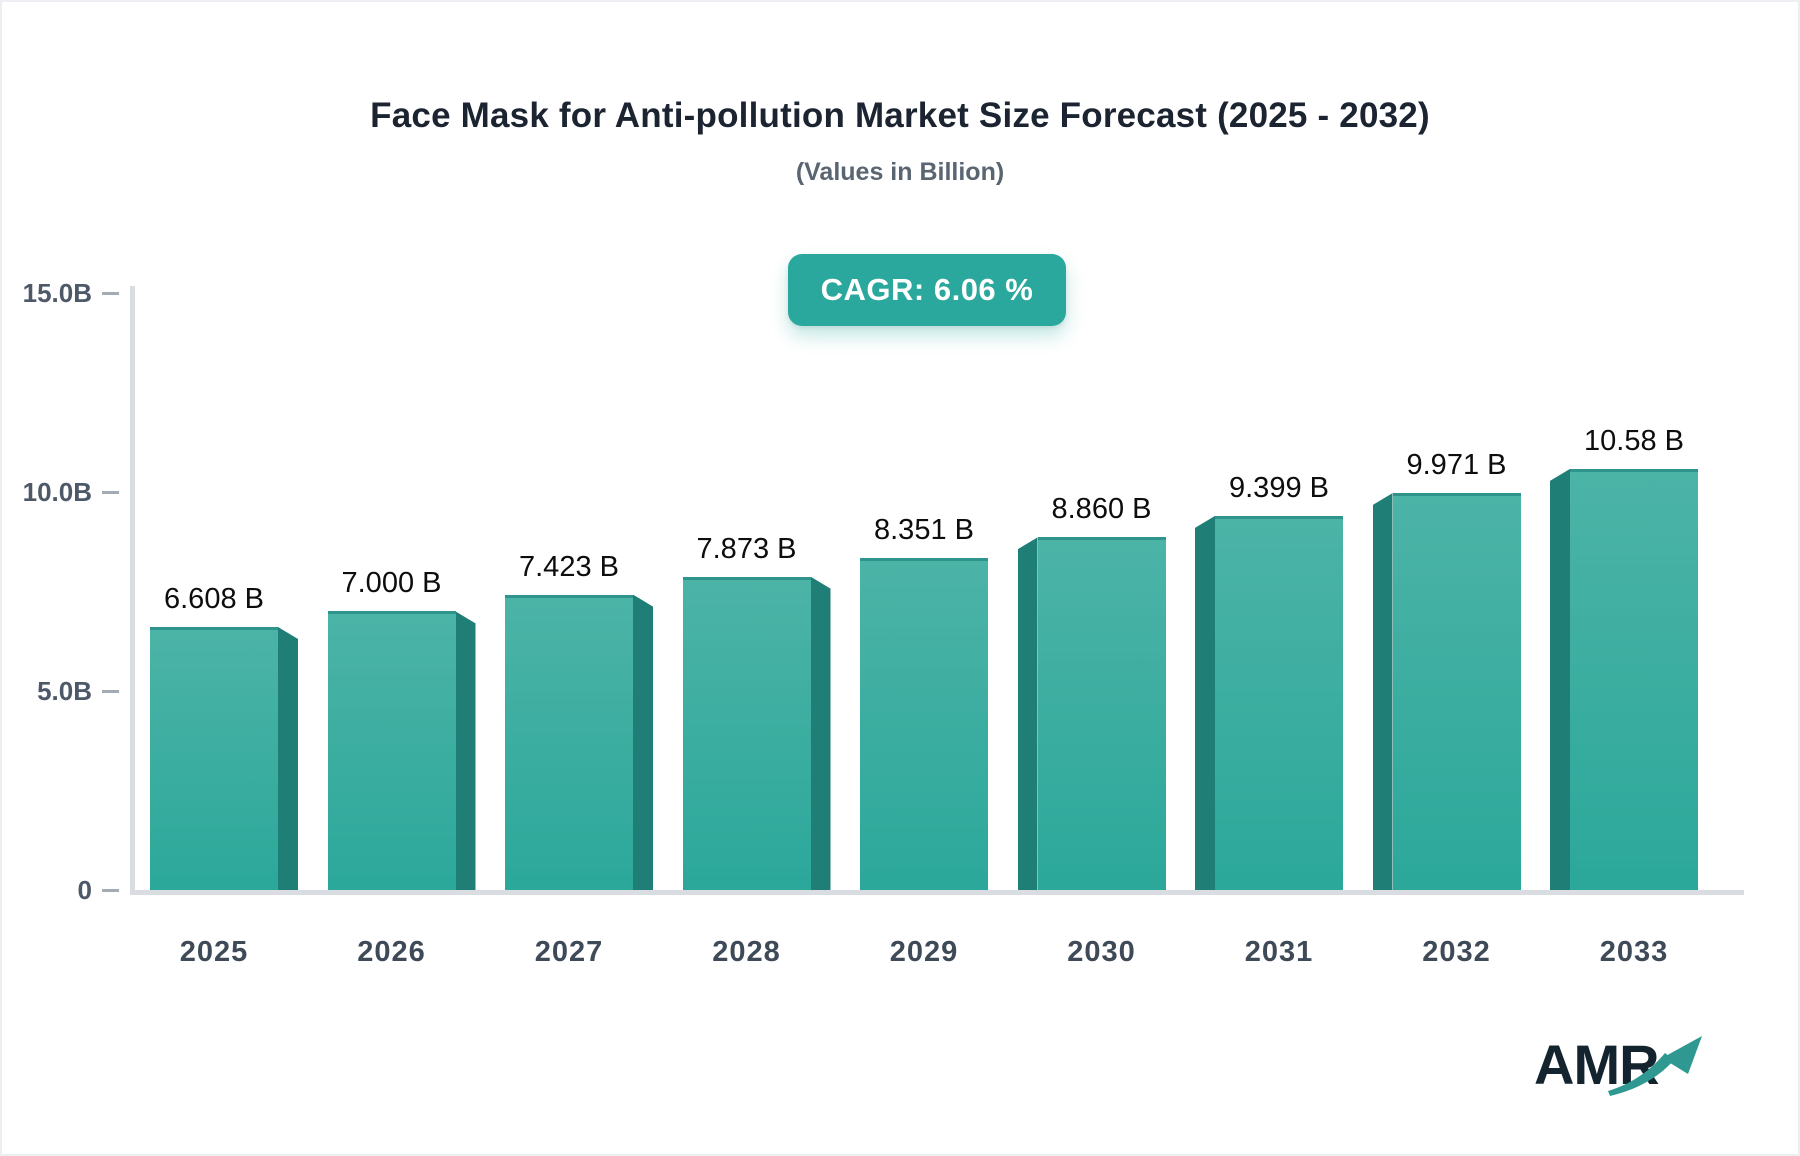 The width and height of the screenshot is (1800, 1156). I want to click on growth-arrow-icon, so click(1655, 1066).